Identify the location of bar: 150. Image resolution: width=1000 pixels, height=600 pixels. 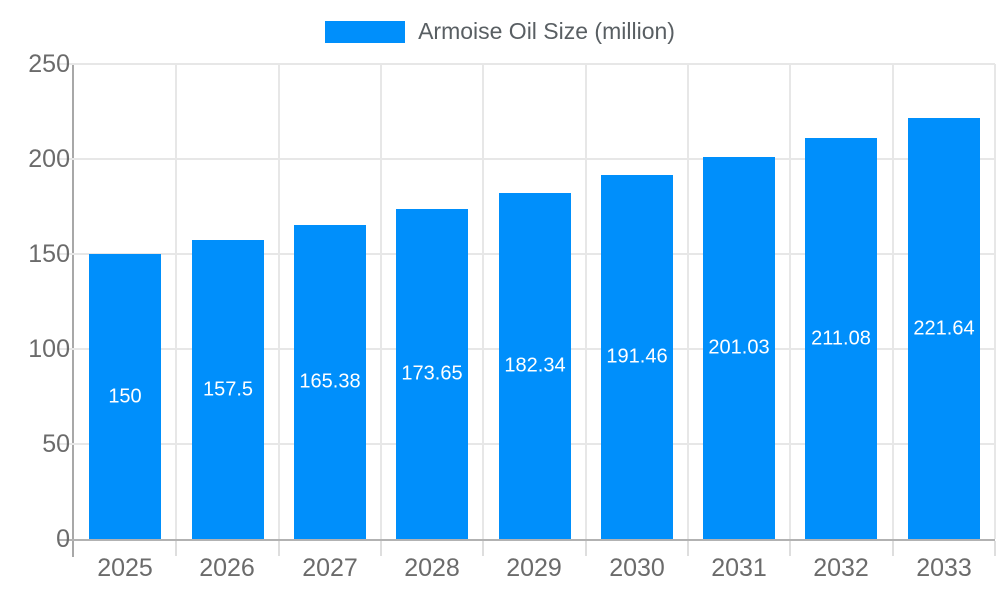
(125, 396).